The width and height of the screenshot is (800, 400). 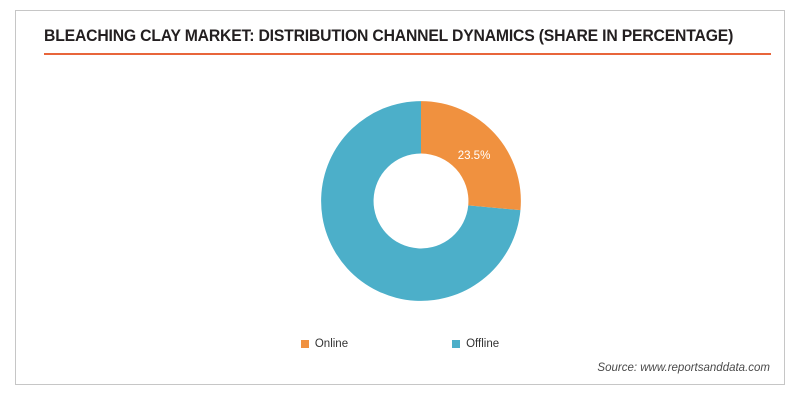 I want to click on title-underline-rule, so click(x=407, y=54).